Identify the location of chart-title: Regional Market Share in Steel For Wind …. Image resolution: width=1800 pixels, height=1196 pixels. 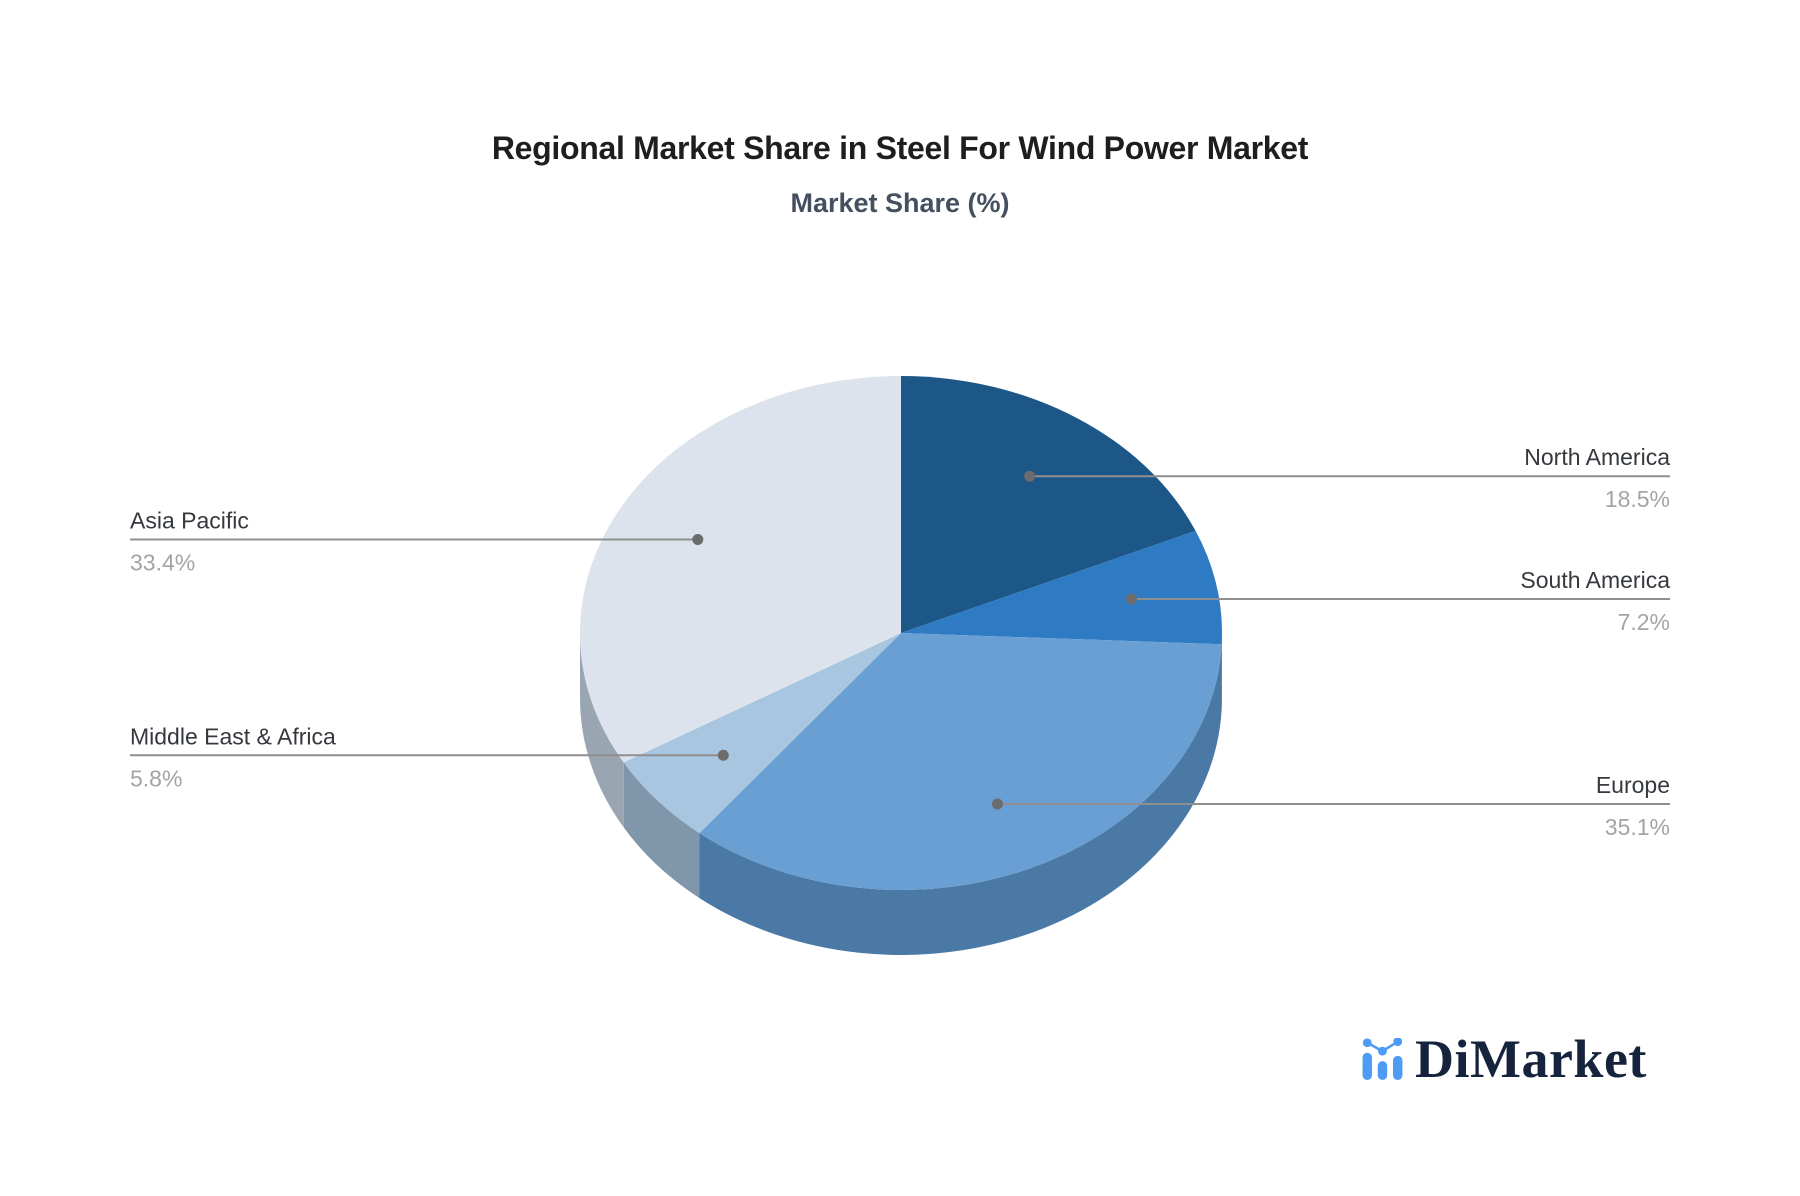
(900, 148).